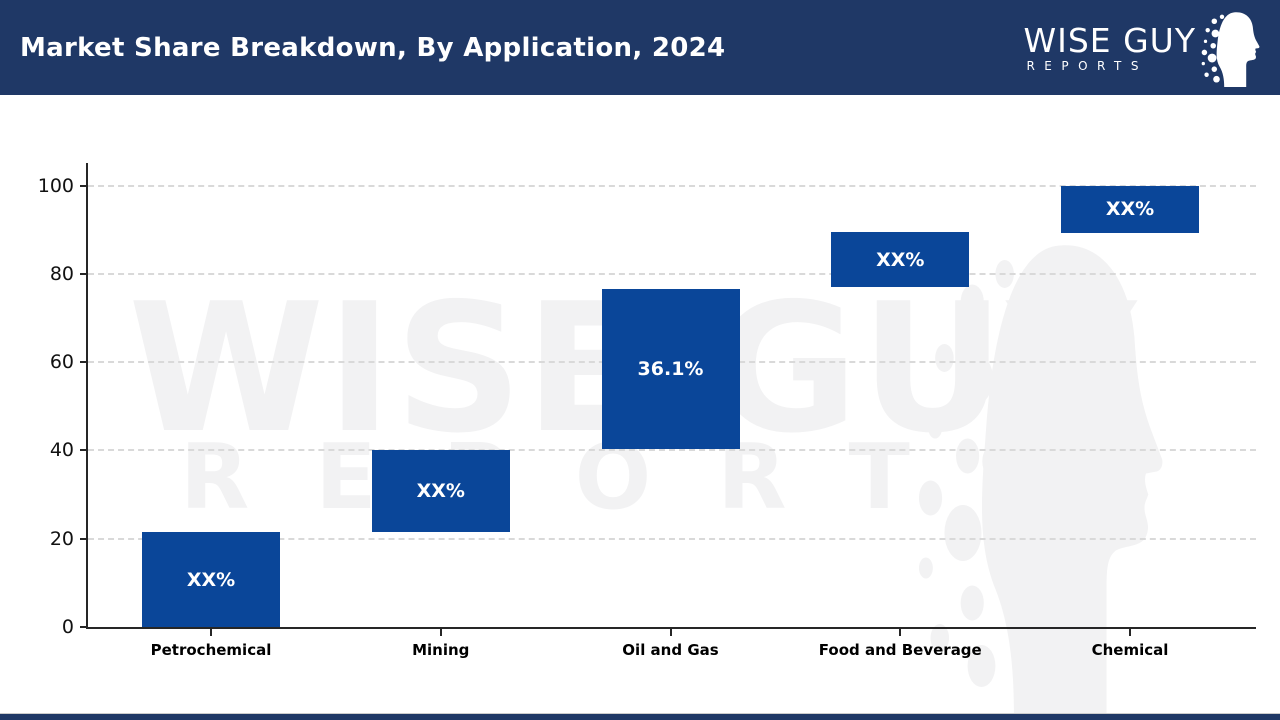 Image resolution: width=1280 pixels, height=720 pixels. I want to click on y-tick-label-80: 80, so click(61, 273).